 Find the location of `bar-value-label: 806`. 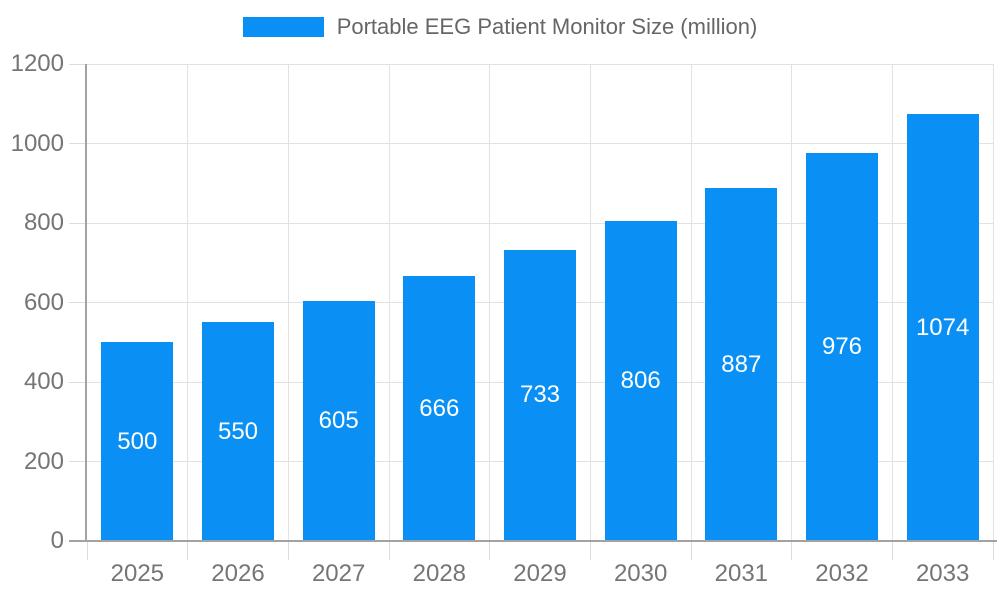

bar-value-label: 806 is located at coordinates (640, 380).